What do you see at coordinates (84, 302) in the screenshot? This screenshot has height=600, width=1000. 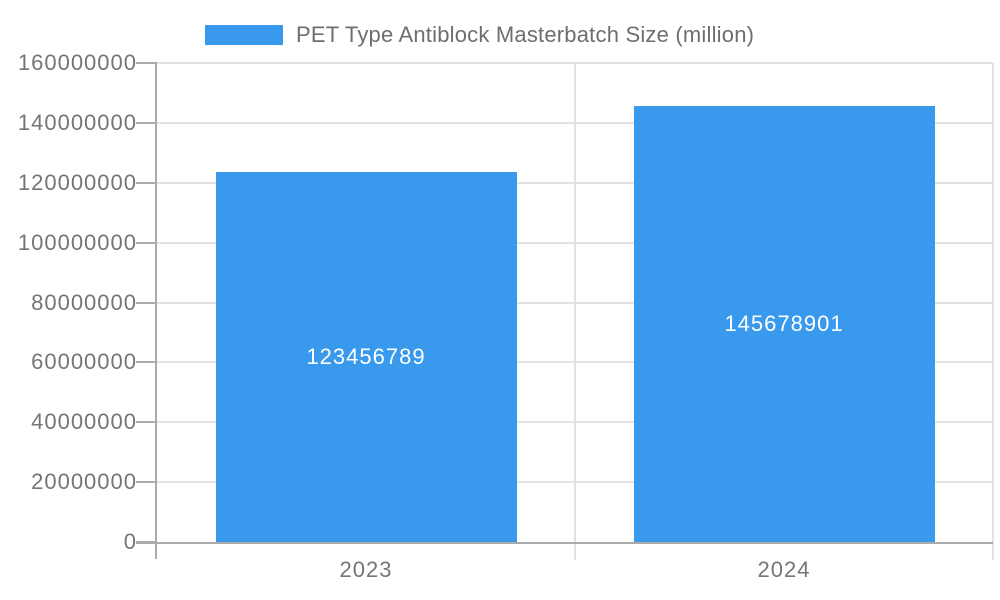 I see `y-tick-label: 80000000` at bounding box center [84, 302].